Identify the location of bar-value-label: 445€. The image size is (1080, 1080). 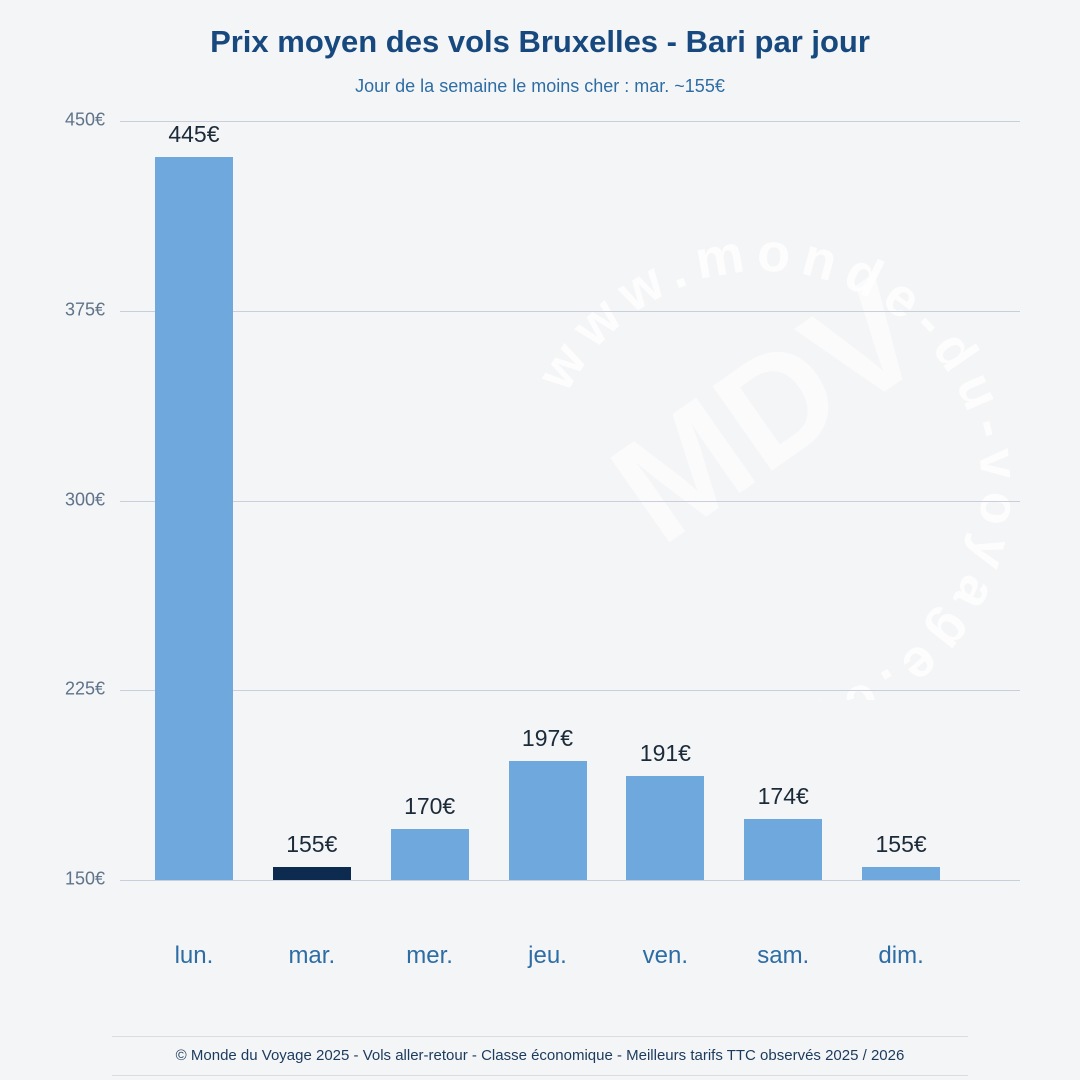
(194, 134).